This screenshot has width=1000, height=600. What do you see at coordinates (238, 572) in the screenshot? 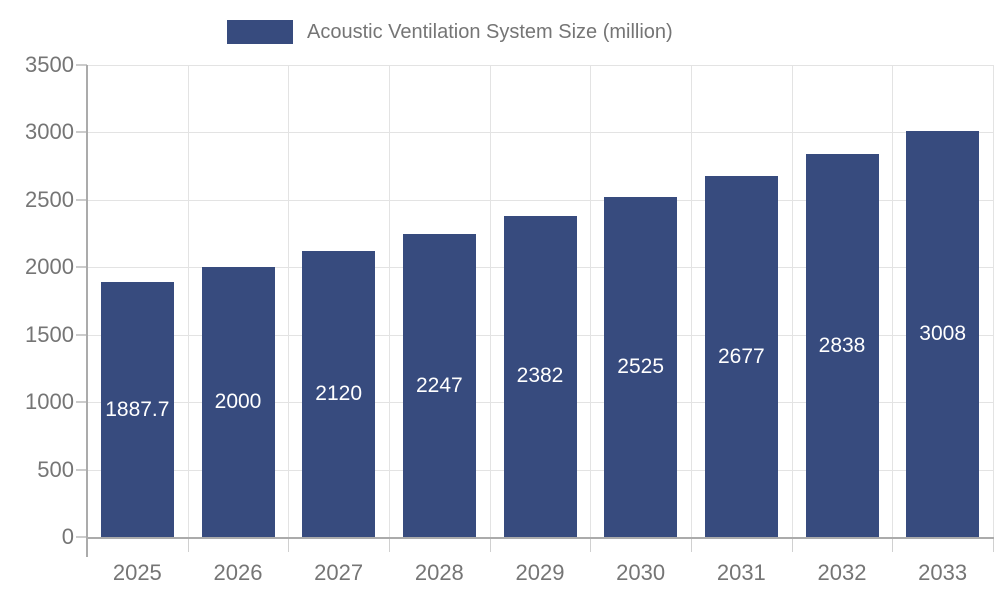
I see `x-tick-label: 2026` at bounding box center [238, 572].